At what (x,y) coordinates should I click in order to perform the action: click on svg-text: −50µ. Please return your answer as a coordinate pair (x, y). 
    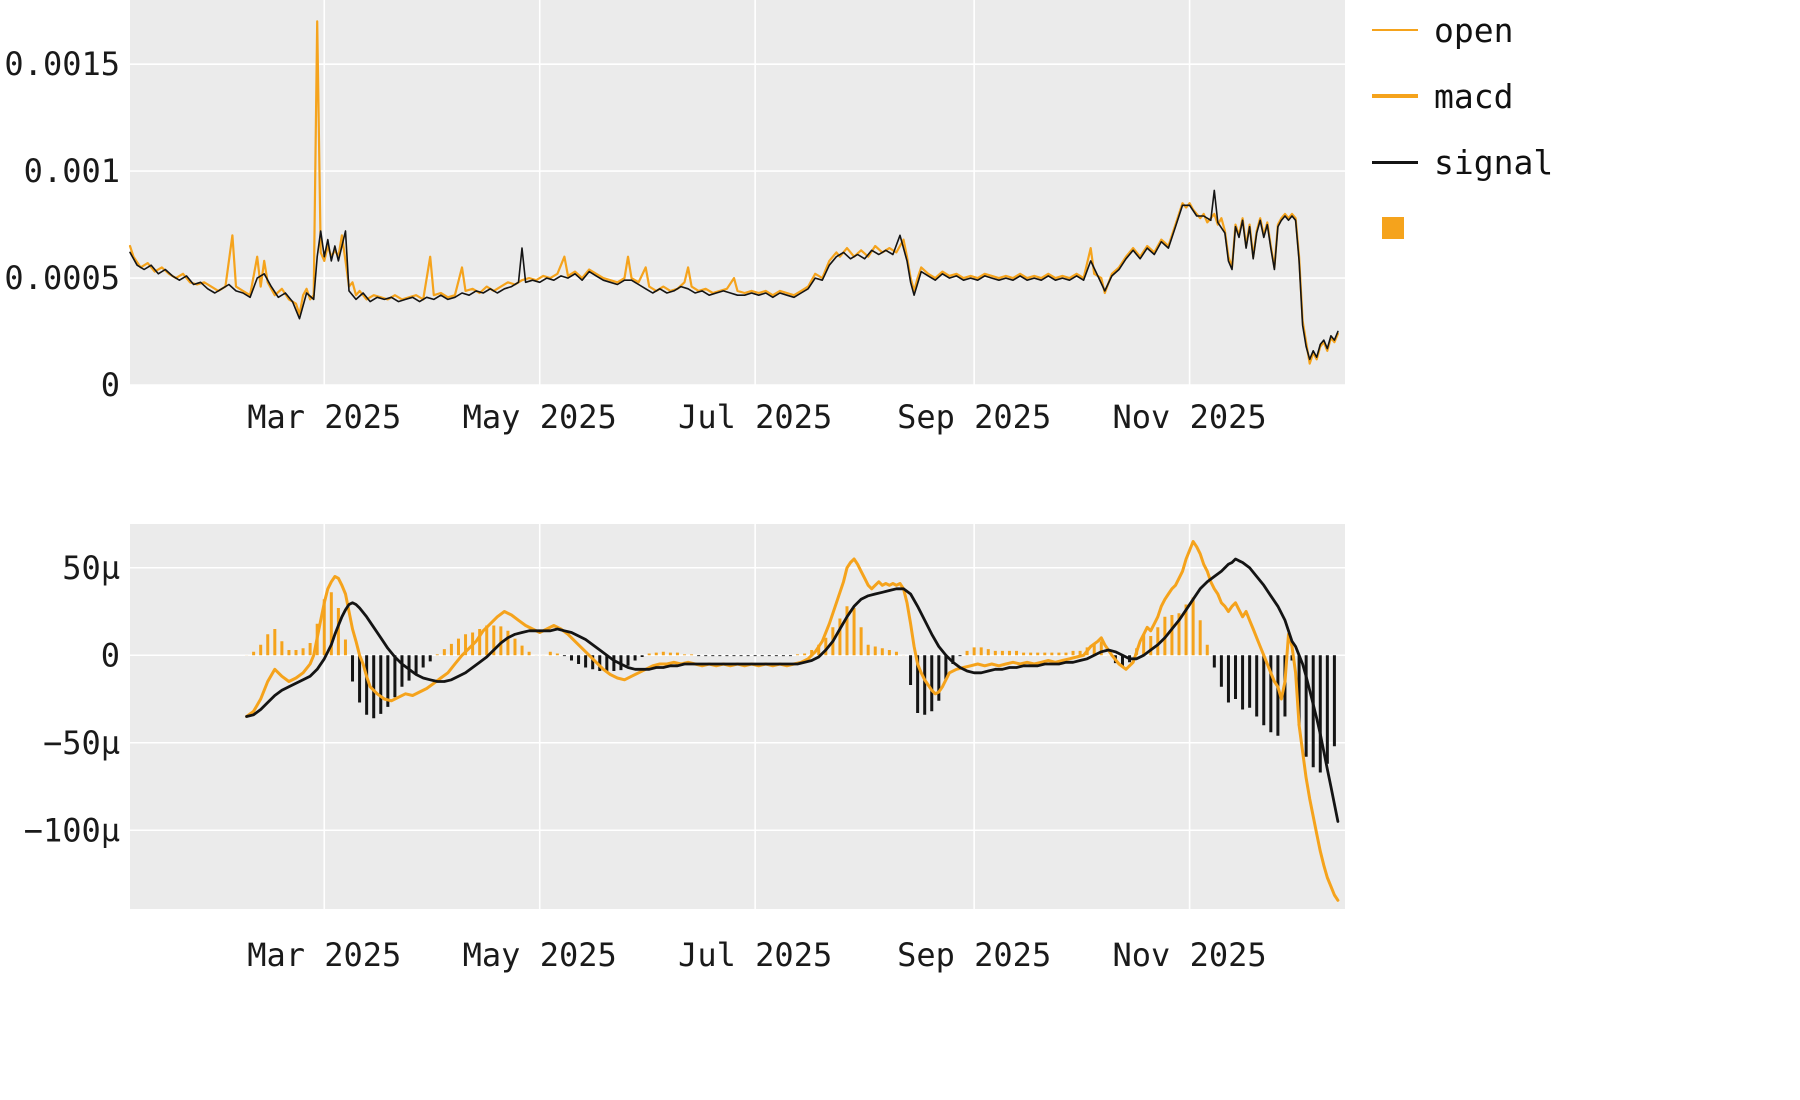
    Looking at the image, I should click on (81, 743).